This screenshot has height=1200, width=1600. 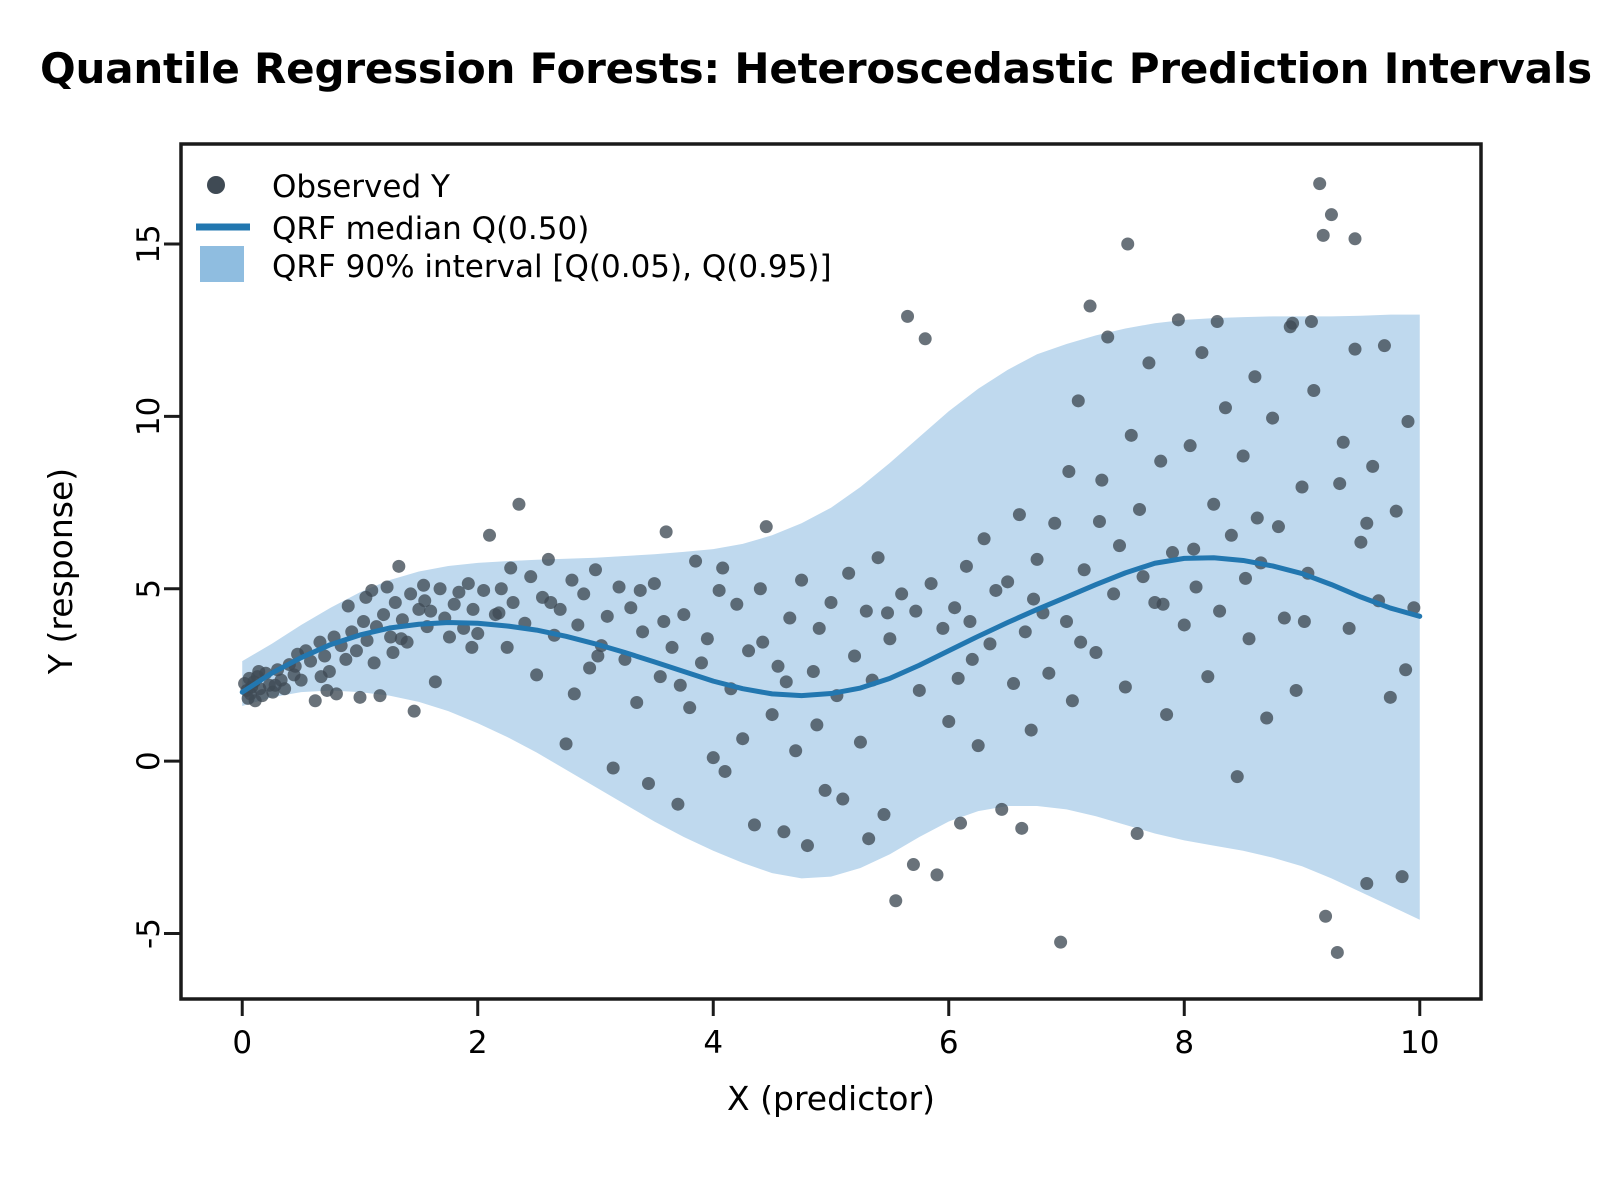 I want to click on y-tick-label: 15, so click(x=149, y=243).